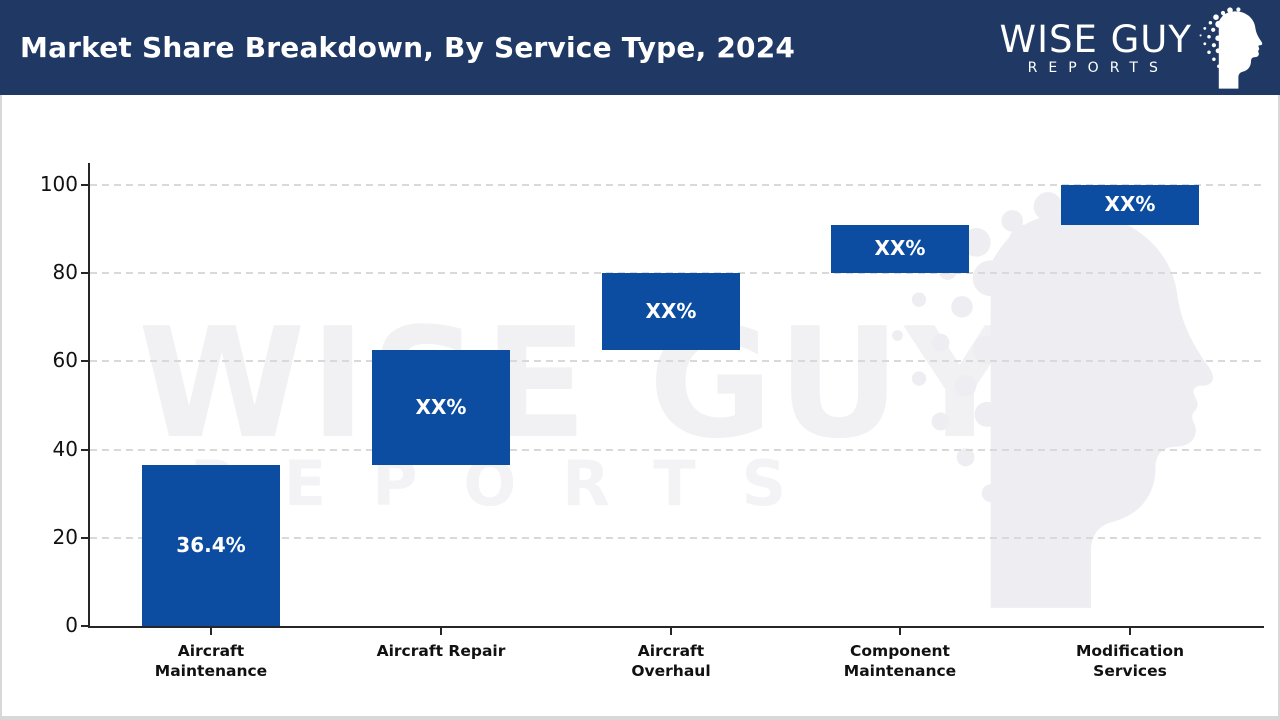  Describe the element at coordinates (640, 718) in the screenshot. I see `bottom-border` at that location.